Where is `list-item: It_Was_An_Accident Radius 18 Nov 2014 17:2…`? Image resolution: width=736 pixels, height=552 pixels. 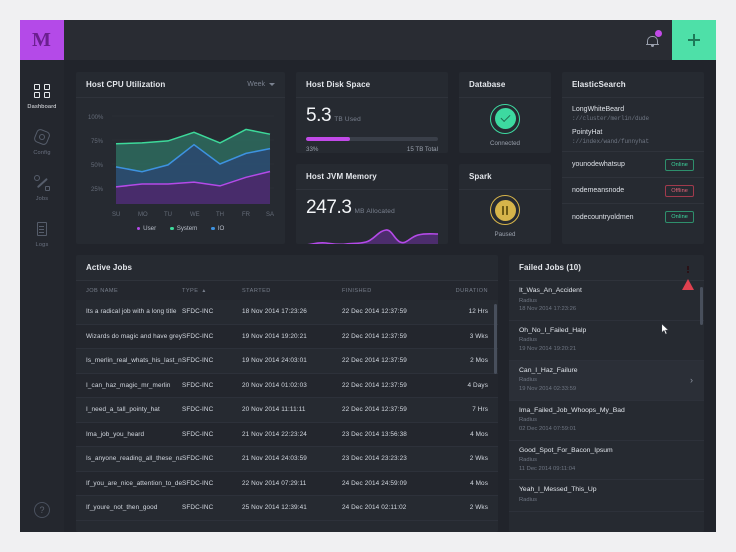
list-item: It_Was_An_Accident Radius 18 Nov 2014 17:2… is located at coordinates (606, 301).